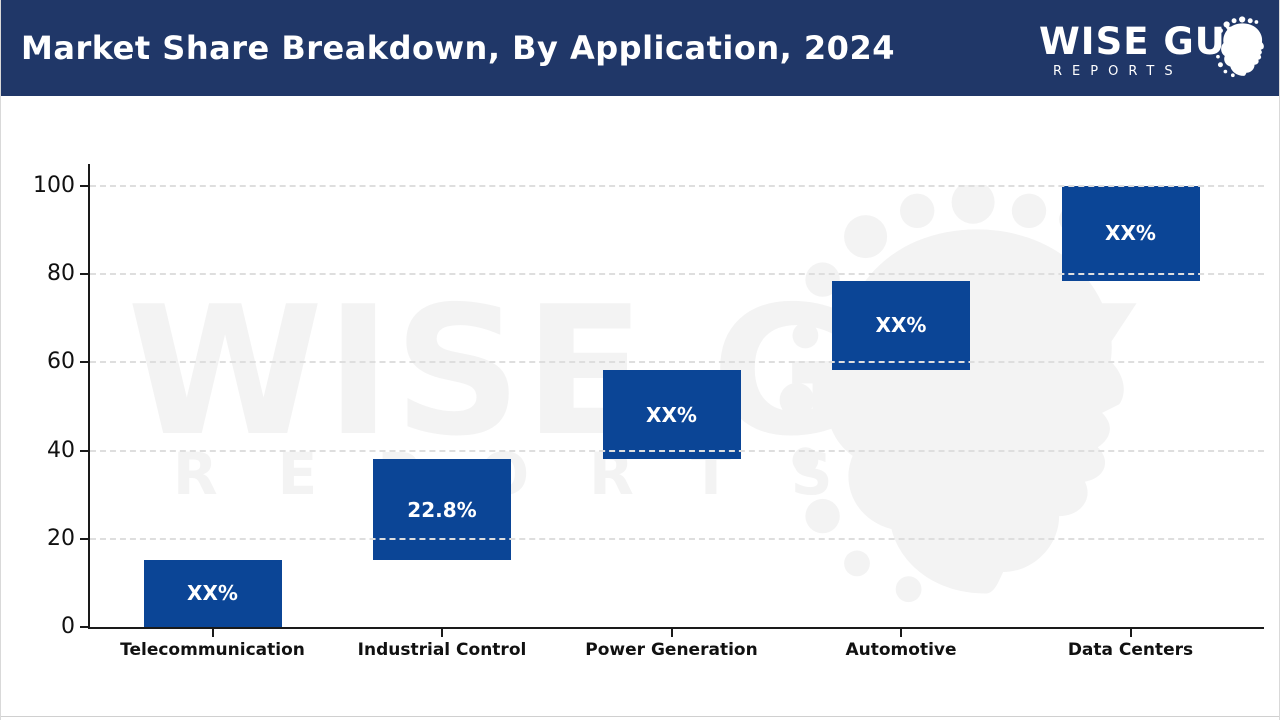 The image size is (1280, 720). Describe the element at coordinates (901, 633) in the screenshot. I see `x-tick-automotive` at that location.